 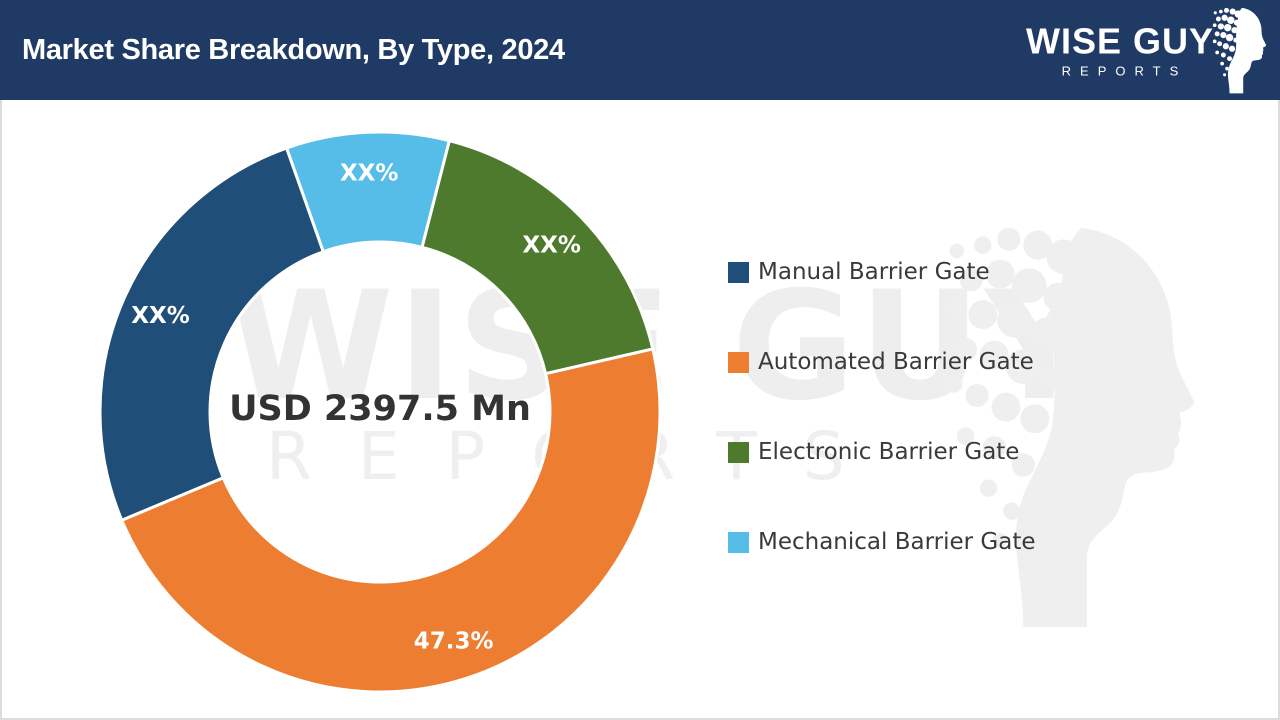 I want to click on legend-item: Manual Barrier Gate, so click(x=859, y=272).